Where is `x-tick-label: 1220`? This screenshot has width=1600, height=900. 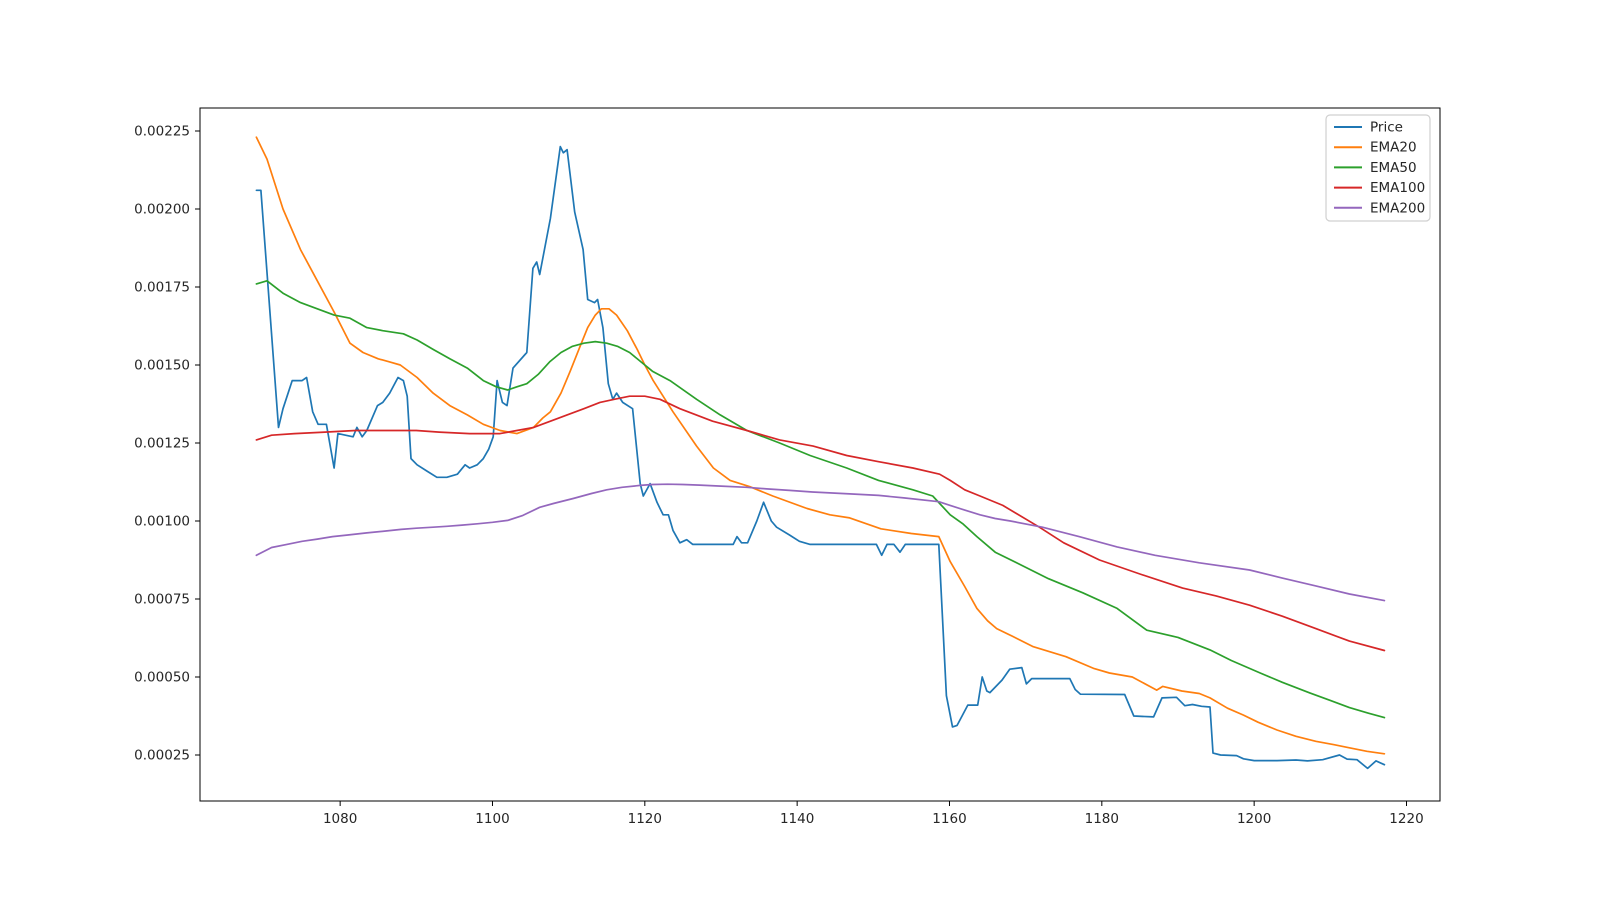 x-tick-label: 1220 is located at coordinates (1406, 819).